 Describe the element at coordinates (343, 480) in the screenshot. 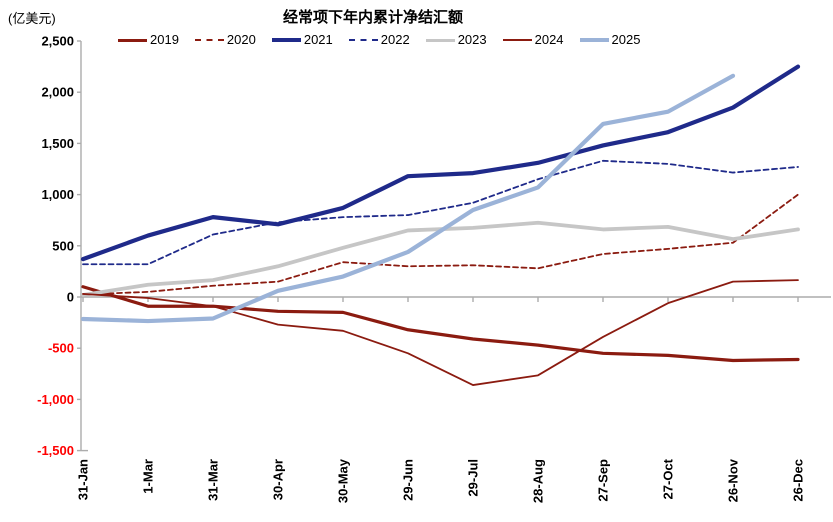

I see `x-tick-label: 30-May` at that location.